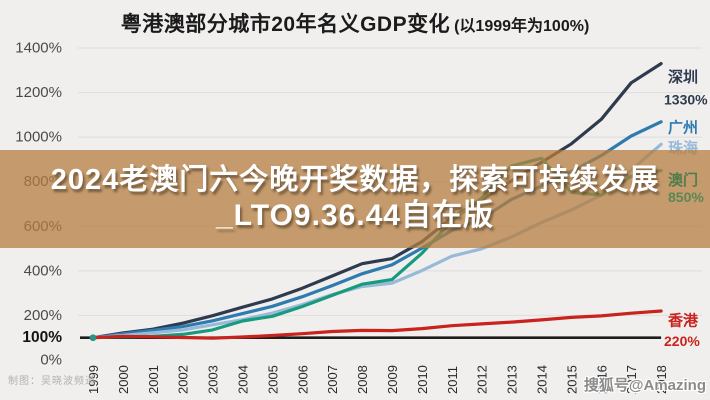 The width and height of the screenshot is (710, 400). What do you see at coordinates (686, 100) in the screenshot?
I see `series-value-shenzhen: 1330%` at bounding box center [686, 100].